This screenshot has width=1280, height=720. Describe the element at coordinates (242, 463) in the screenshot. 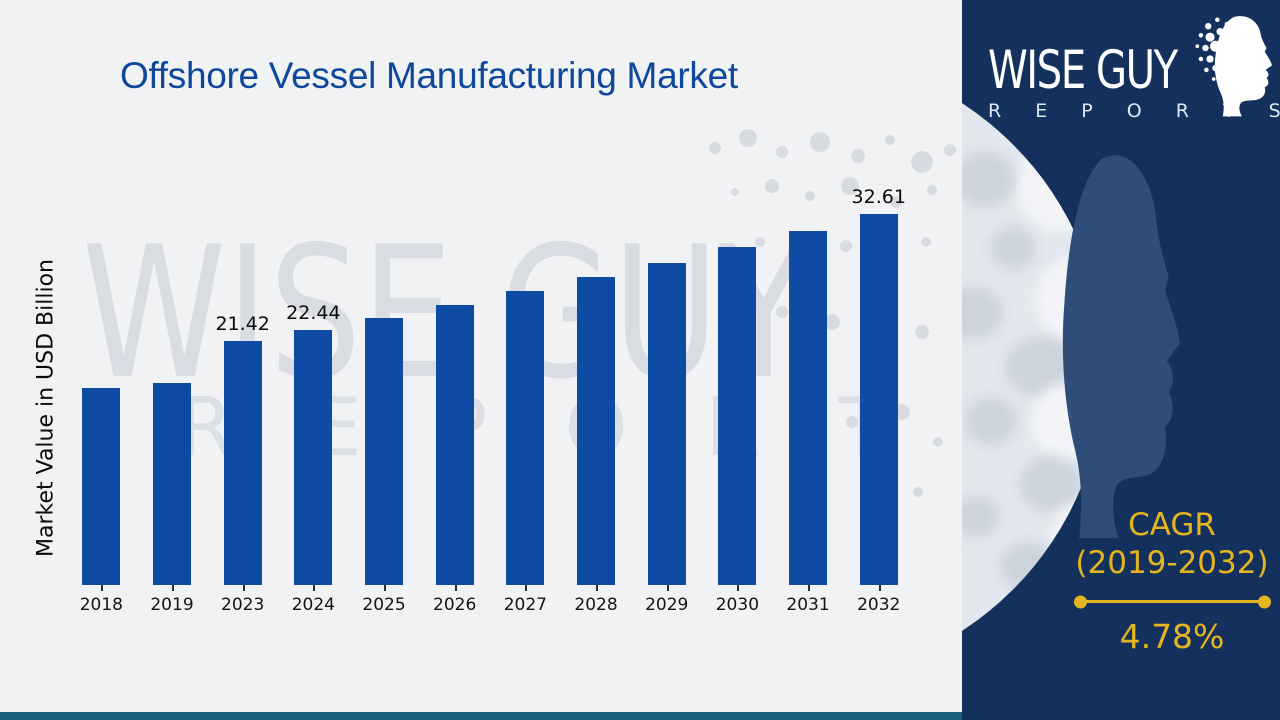

I see `bar-2023` at that location.